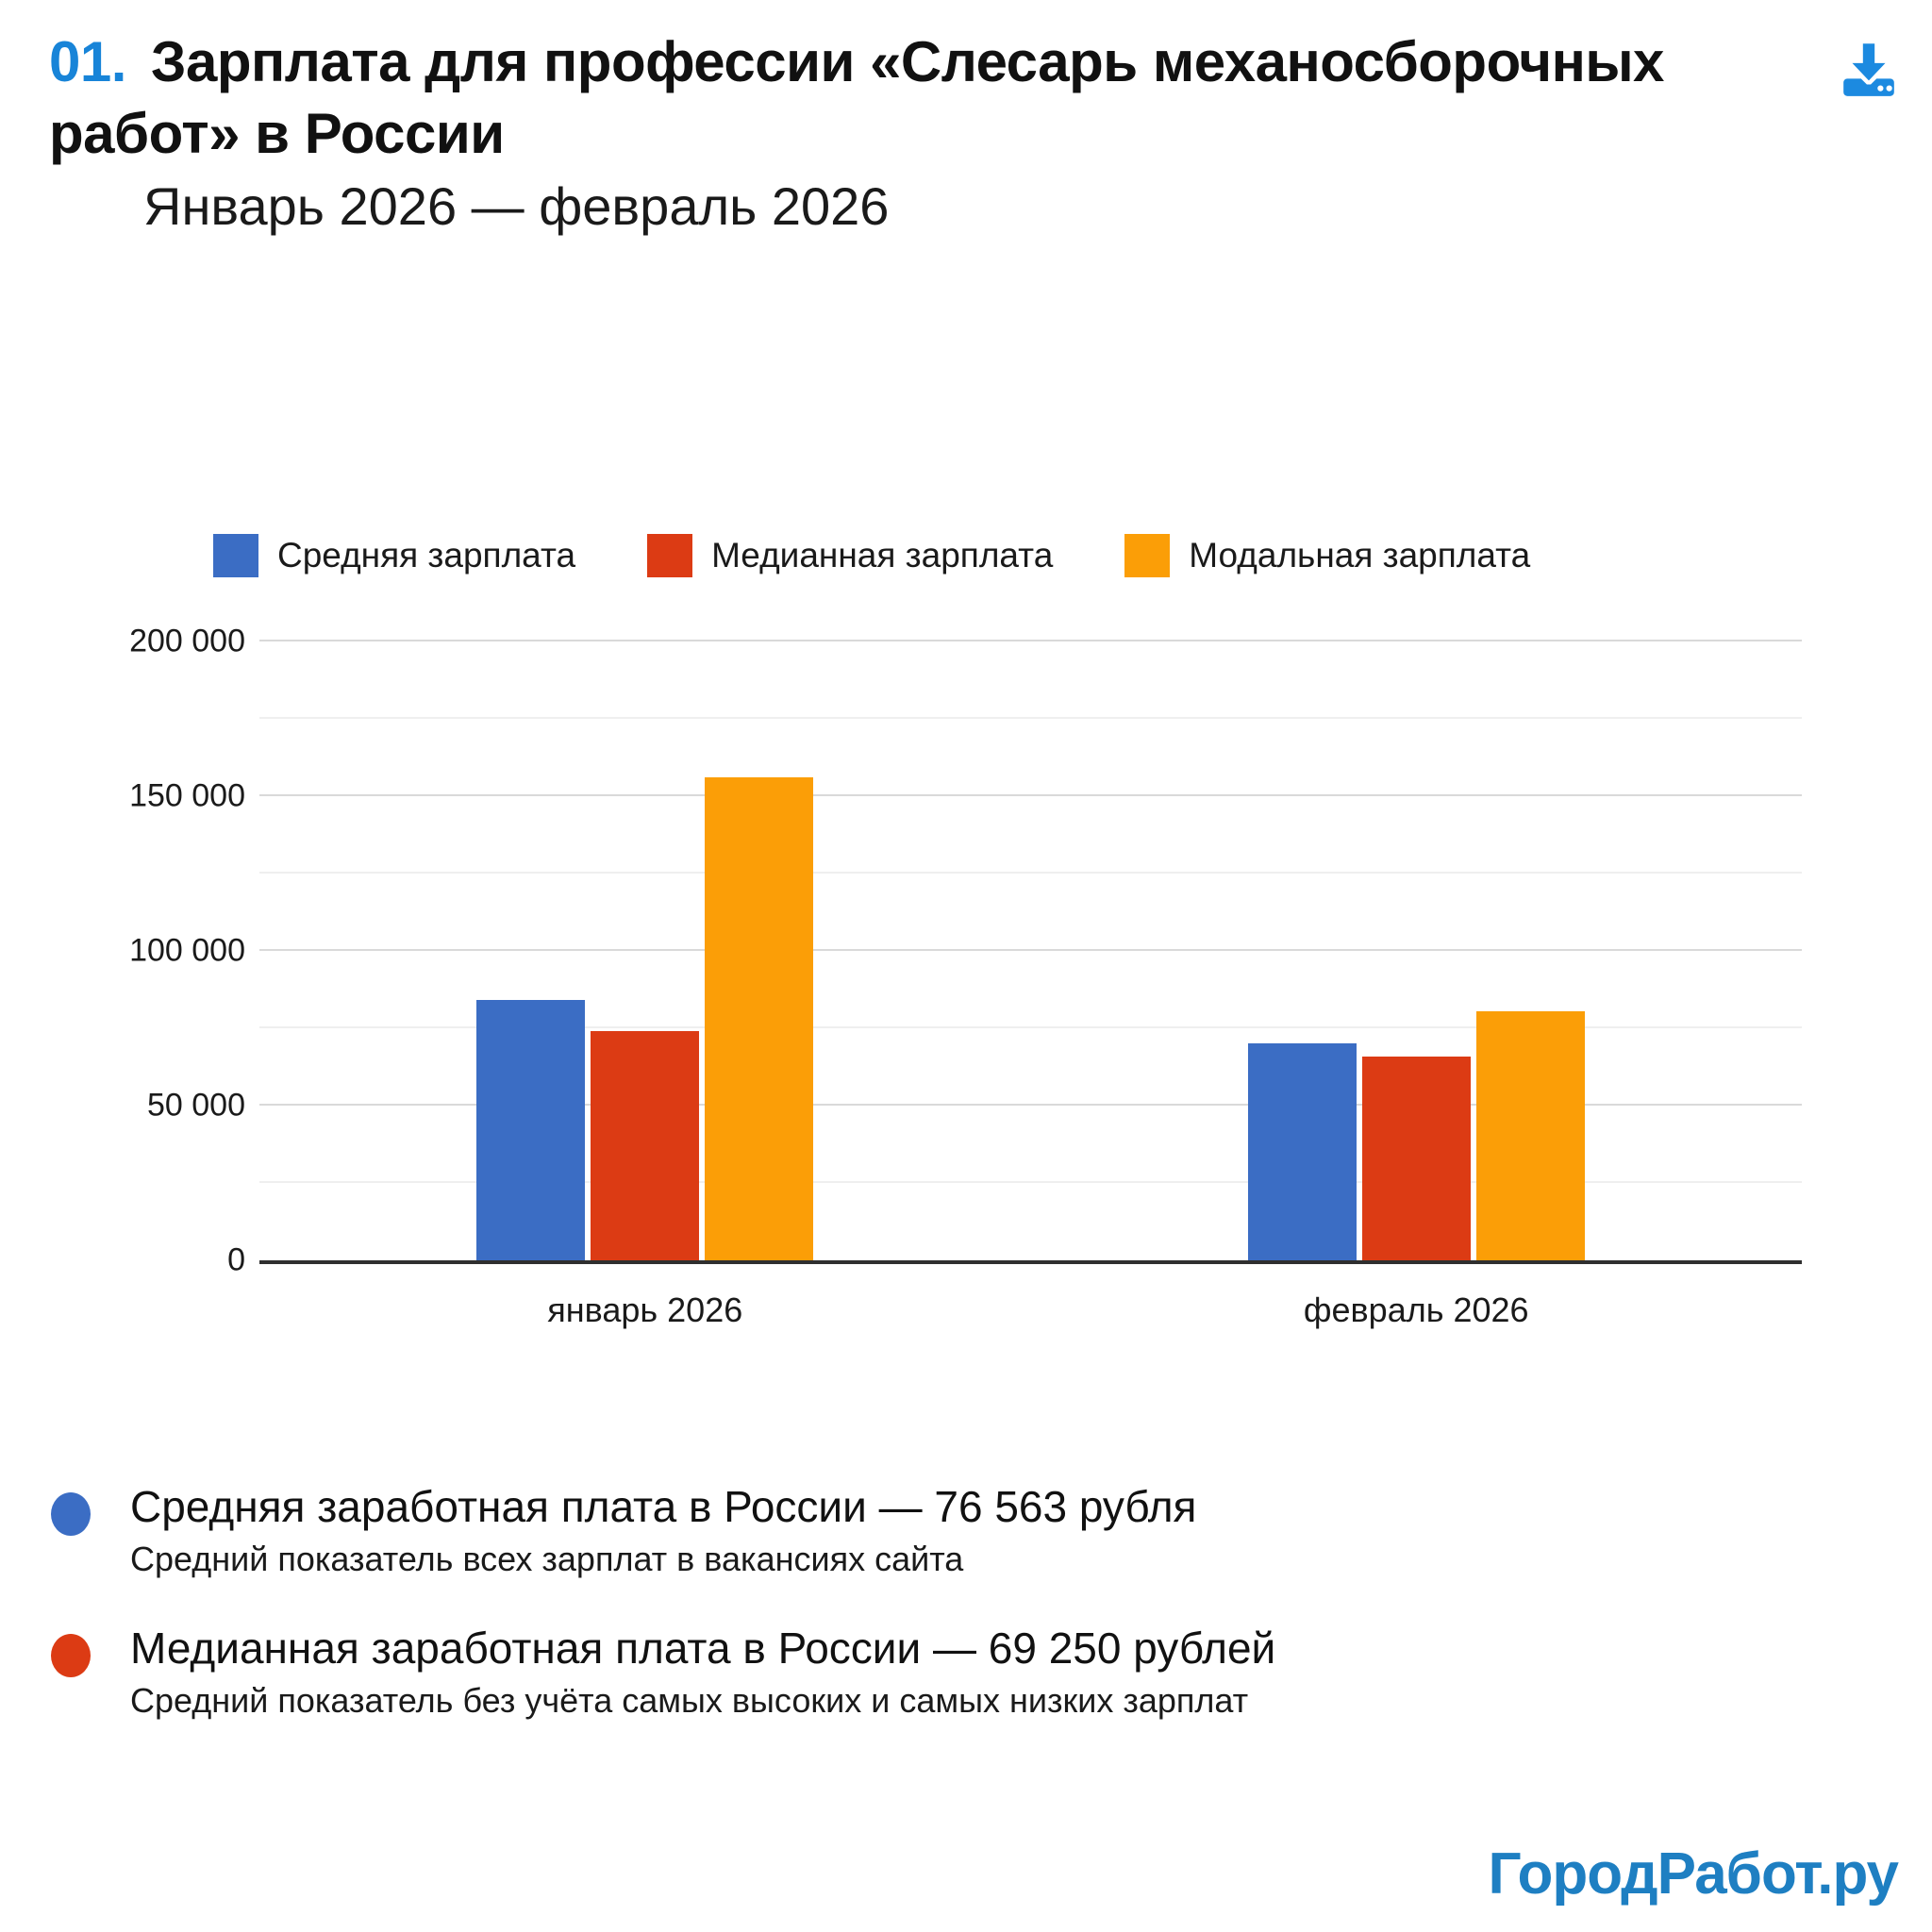 This screenshot has width=1932, height=1932. What do you see at coordinates (187, 641) in the screenshot?
I see `chart-y-tick-label: 200 000` at bounding box center [187, 641].